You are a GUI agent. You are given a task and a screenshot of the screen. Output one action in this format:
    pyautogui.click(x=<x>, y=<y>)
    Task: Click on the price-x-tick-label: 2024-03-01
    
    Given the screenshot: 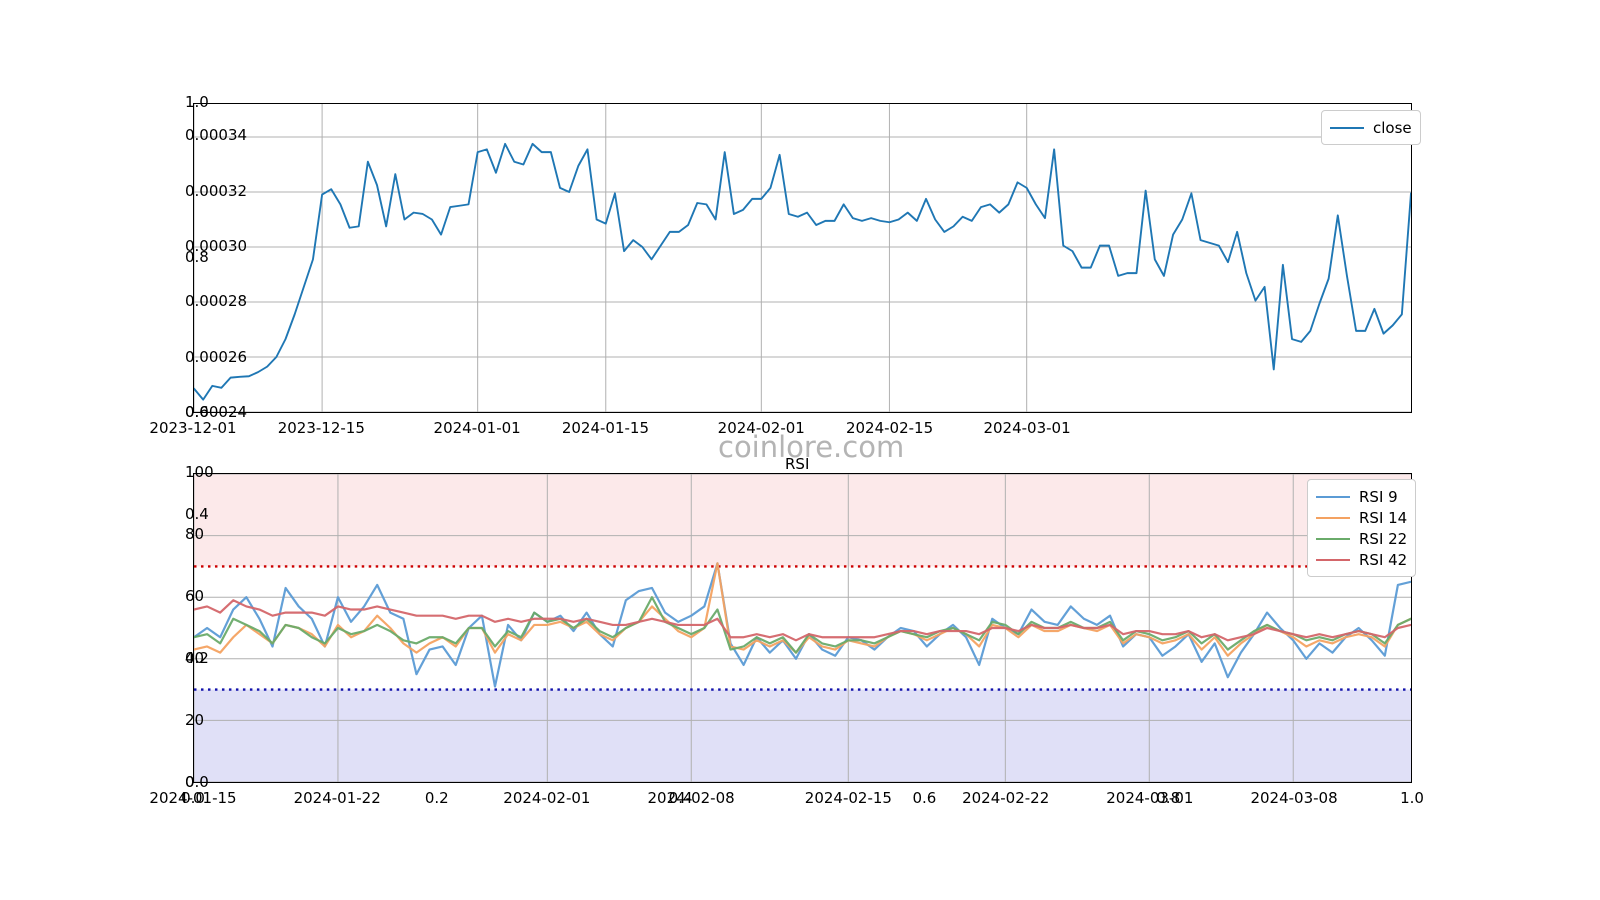 What is the action you would take?
    pyautogui.click(x=1027, y=428)
    